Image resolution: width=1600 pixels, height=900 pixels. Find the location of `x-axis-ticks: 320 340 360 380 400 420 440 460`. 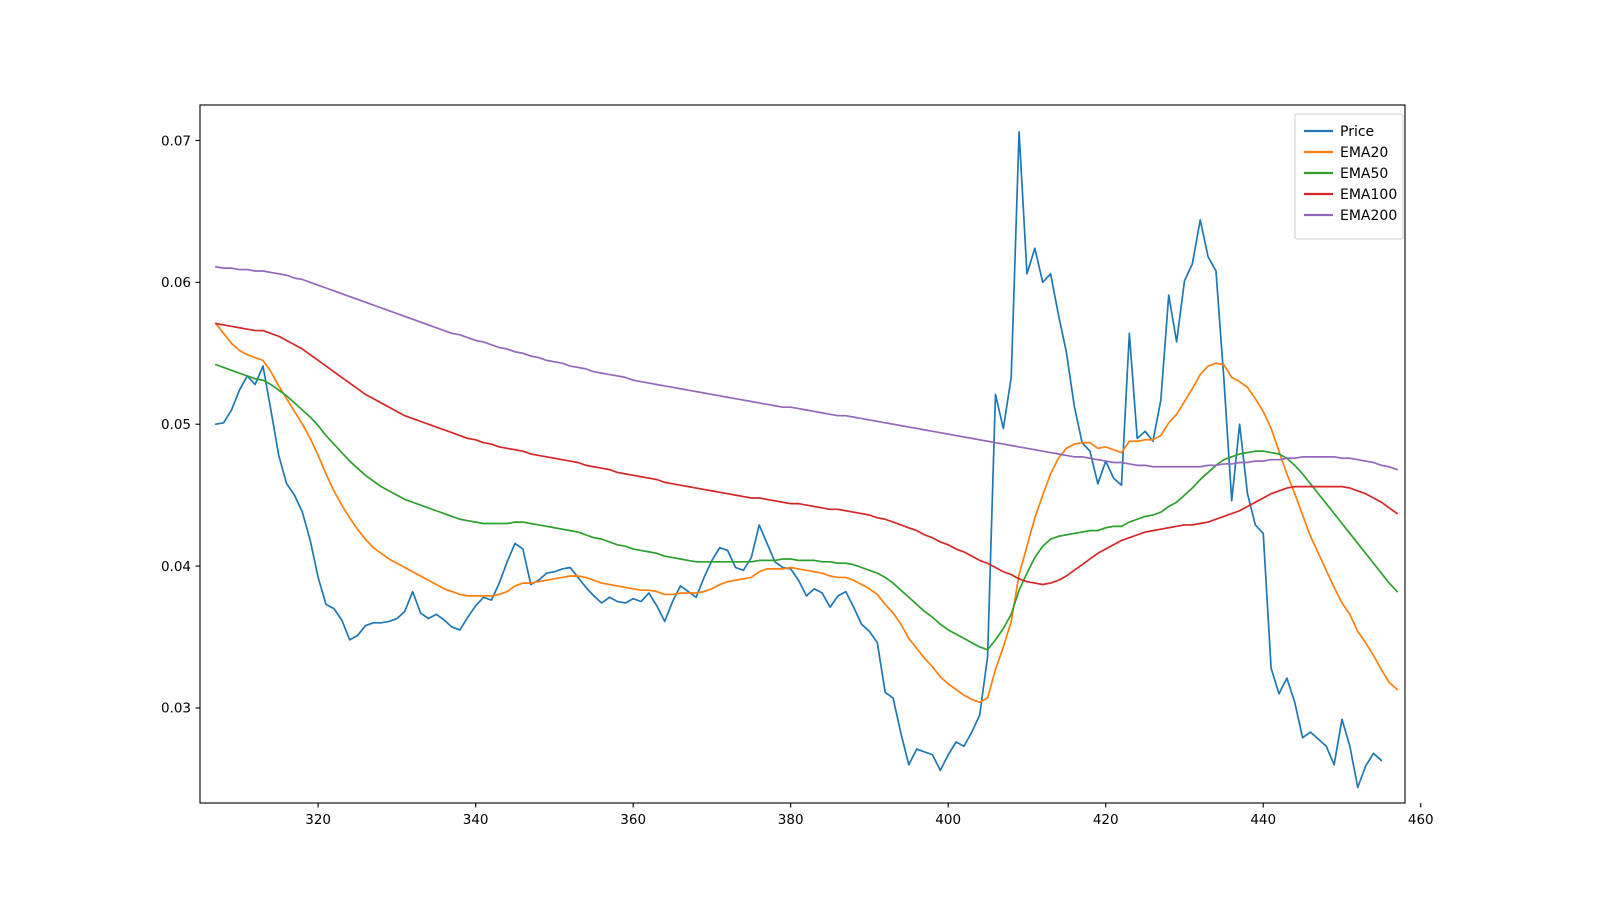

x-axis-ticks: 320 340 360 380 400 420 440 460 is located at coordinates (869, 815).